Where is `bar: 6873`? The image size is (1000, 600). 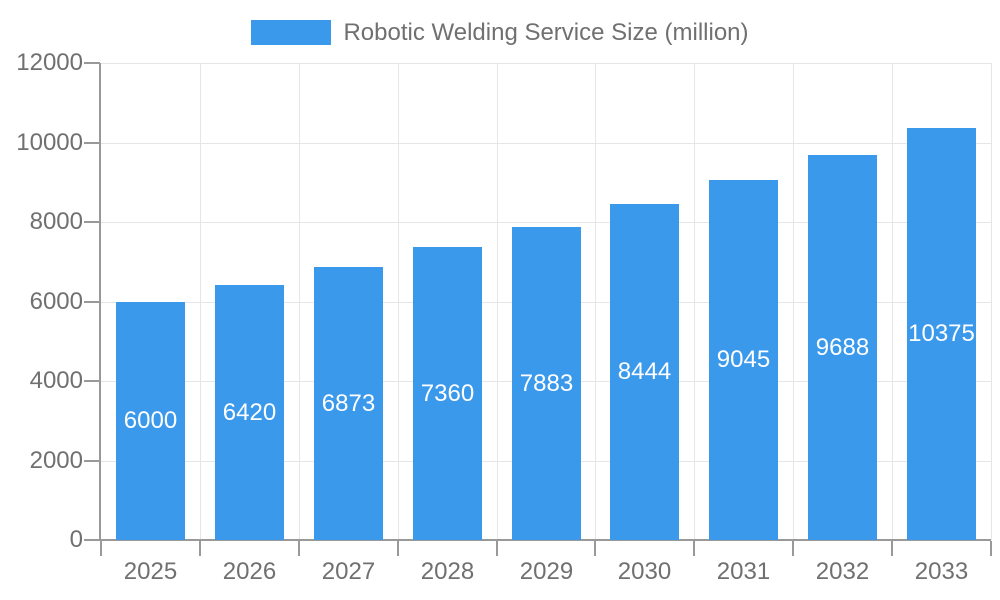
bar: 6873 is located at coordinates (348, 403).